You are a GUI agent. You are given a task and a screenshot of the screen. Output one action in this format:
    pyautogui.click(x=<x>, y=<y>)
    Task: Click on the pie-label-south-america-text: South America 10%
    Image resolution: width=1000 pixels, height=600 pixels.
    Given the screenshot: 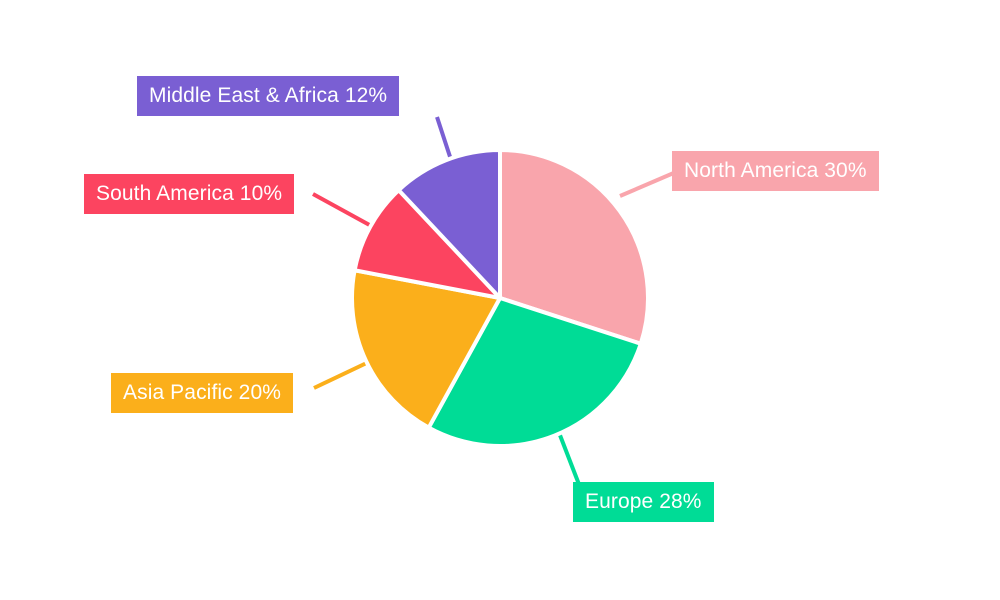 What is the action you would take?
    pyautogui.click(x=189, y=193)
    